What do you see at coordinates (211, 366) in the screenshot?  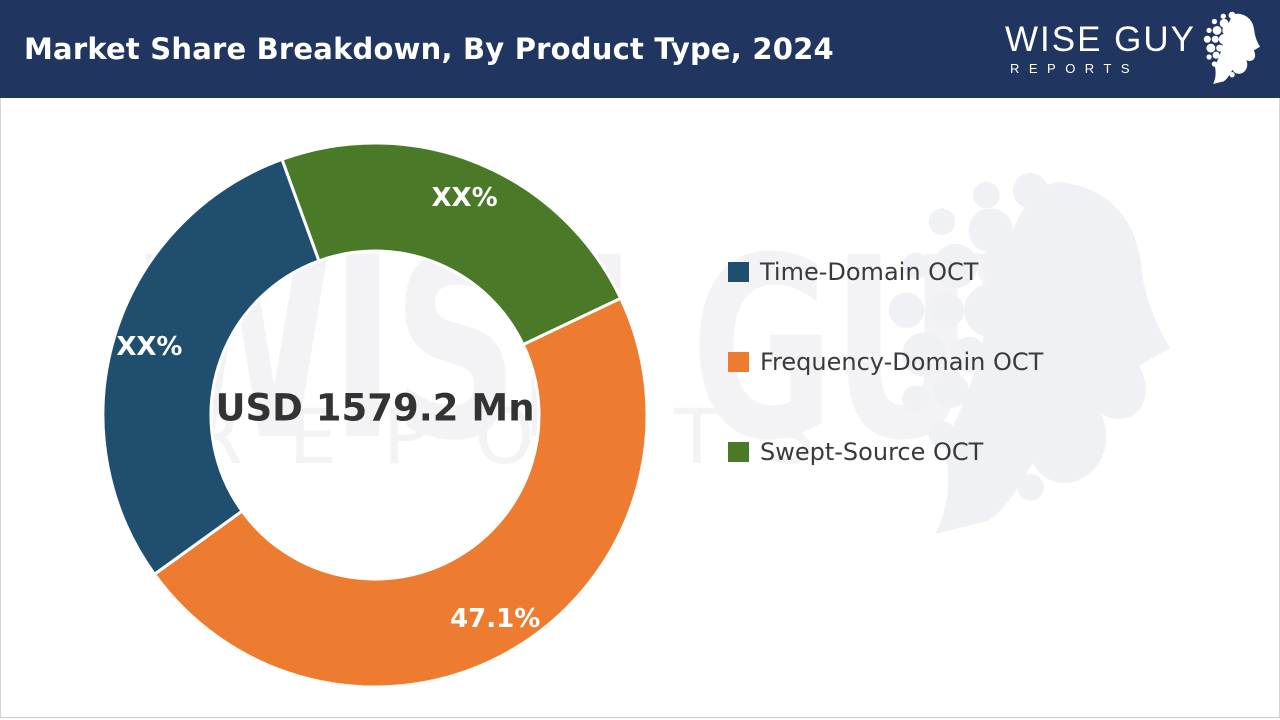 I see `donut-segment-time-domain-oct` at bounding box center [211, 366].